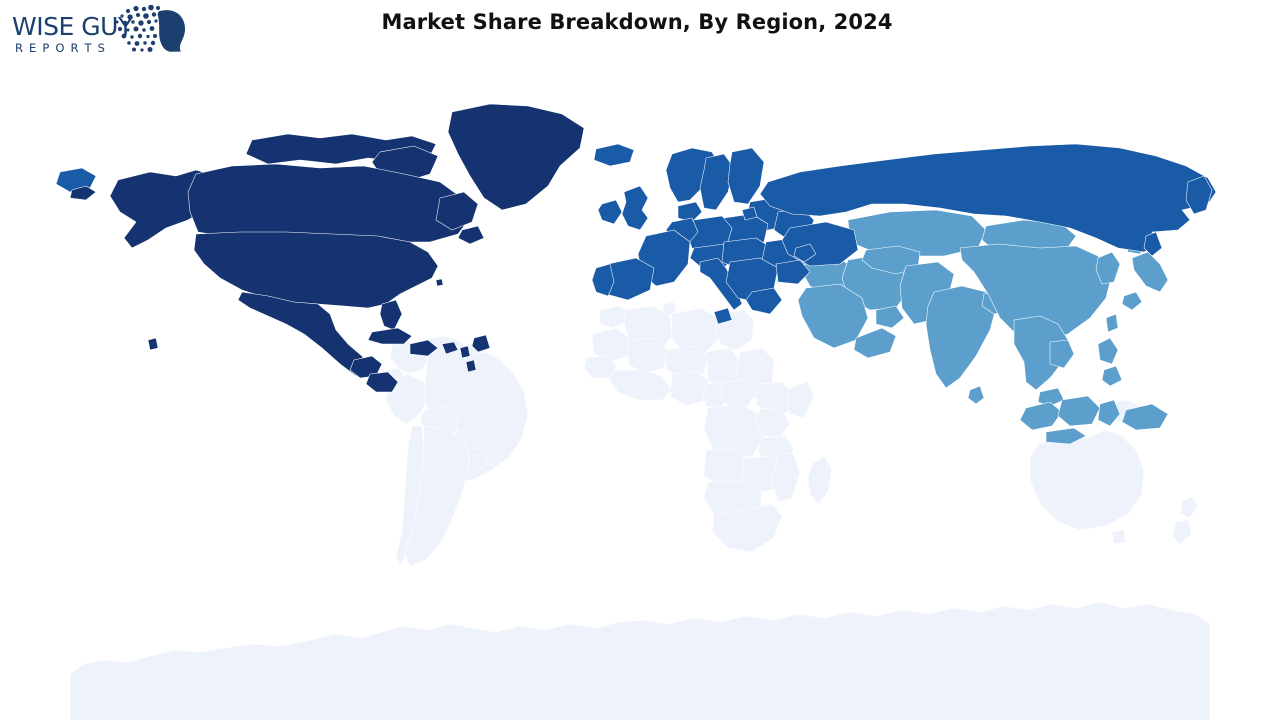 This screenshot has height=720, width=1280. I want to click on country-canada-labrador-newfoundland, so click(460, 218).